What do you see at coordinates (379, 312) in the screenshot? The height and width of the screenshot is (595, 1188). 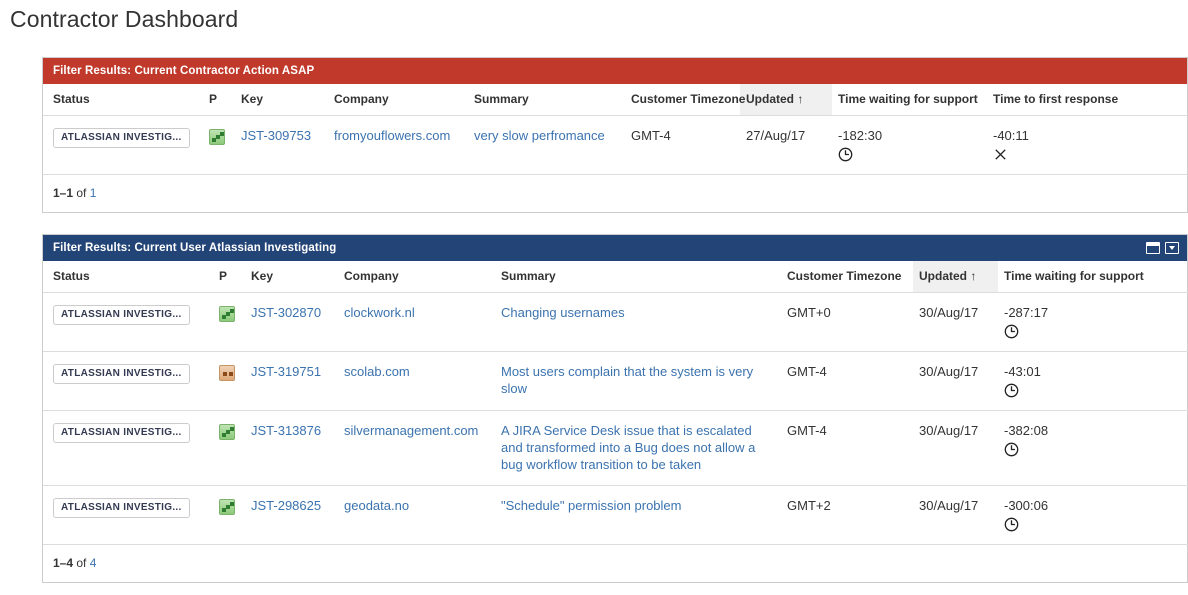 I see `company-link: clockwork.nl` at bounding box center [379, 312].